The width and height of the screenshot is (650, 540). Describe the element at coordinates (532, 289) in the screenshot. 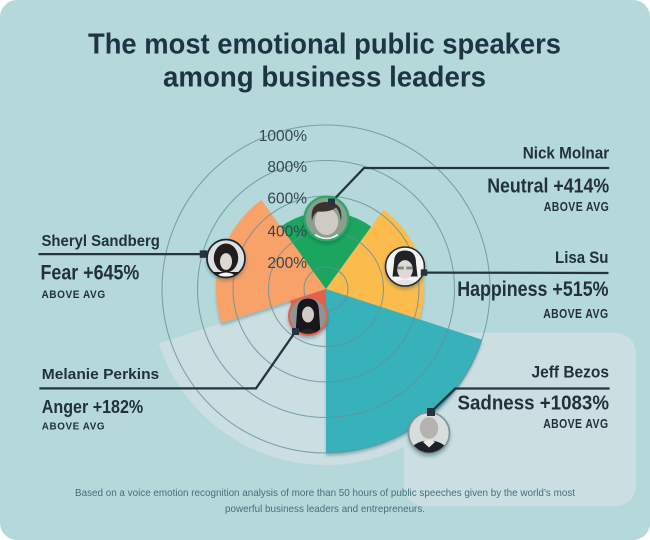

I see `svg-text: Happiness +515%` at that location.